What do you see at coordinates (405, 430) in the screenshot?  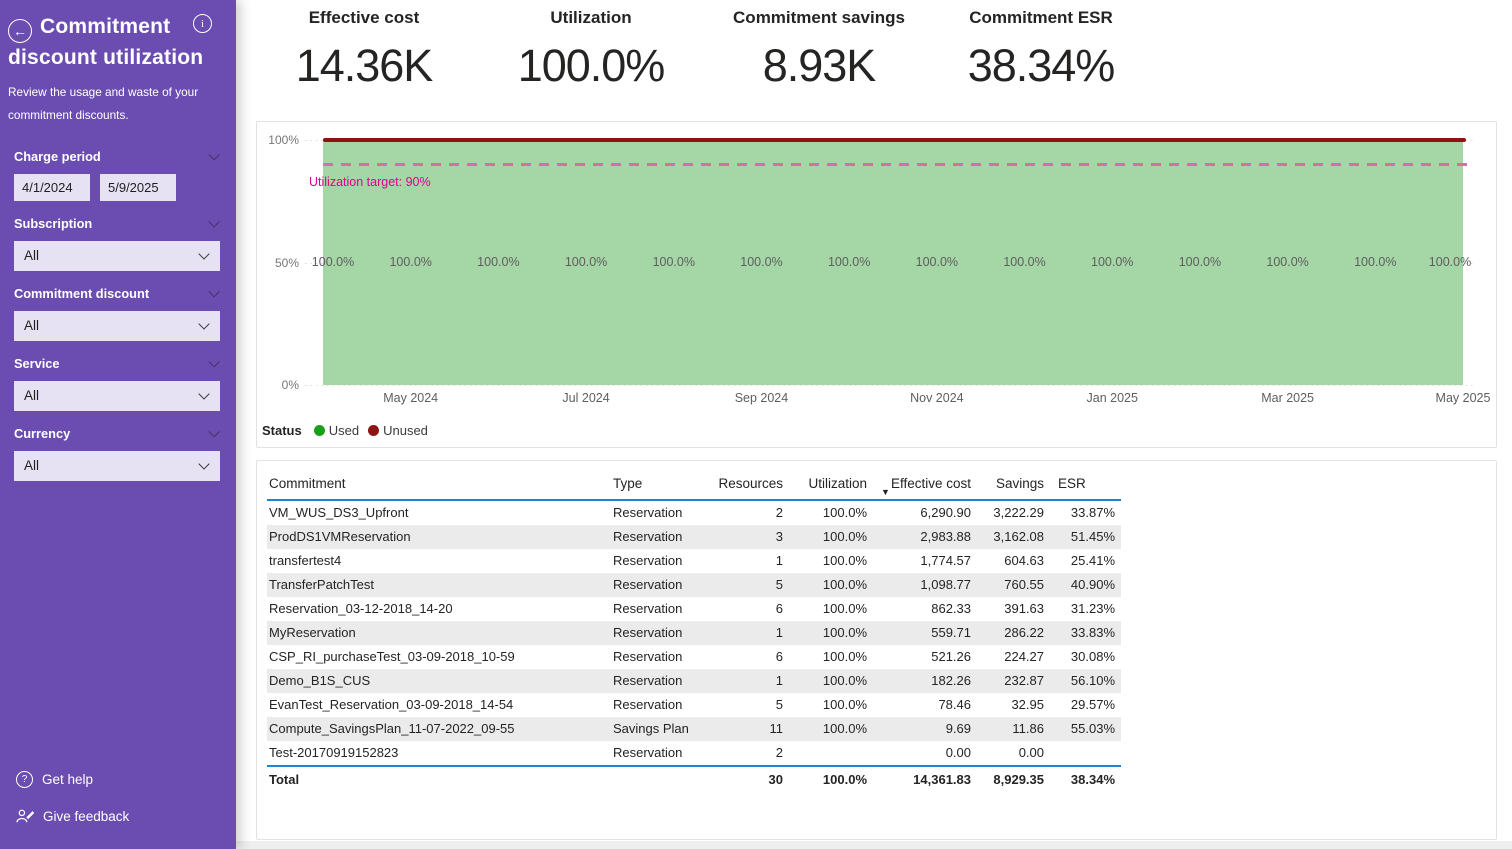 I see `legend-item-label: Unused` at bounding box center [405, 430].